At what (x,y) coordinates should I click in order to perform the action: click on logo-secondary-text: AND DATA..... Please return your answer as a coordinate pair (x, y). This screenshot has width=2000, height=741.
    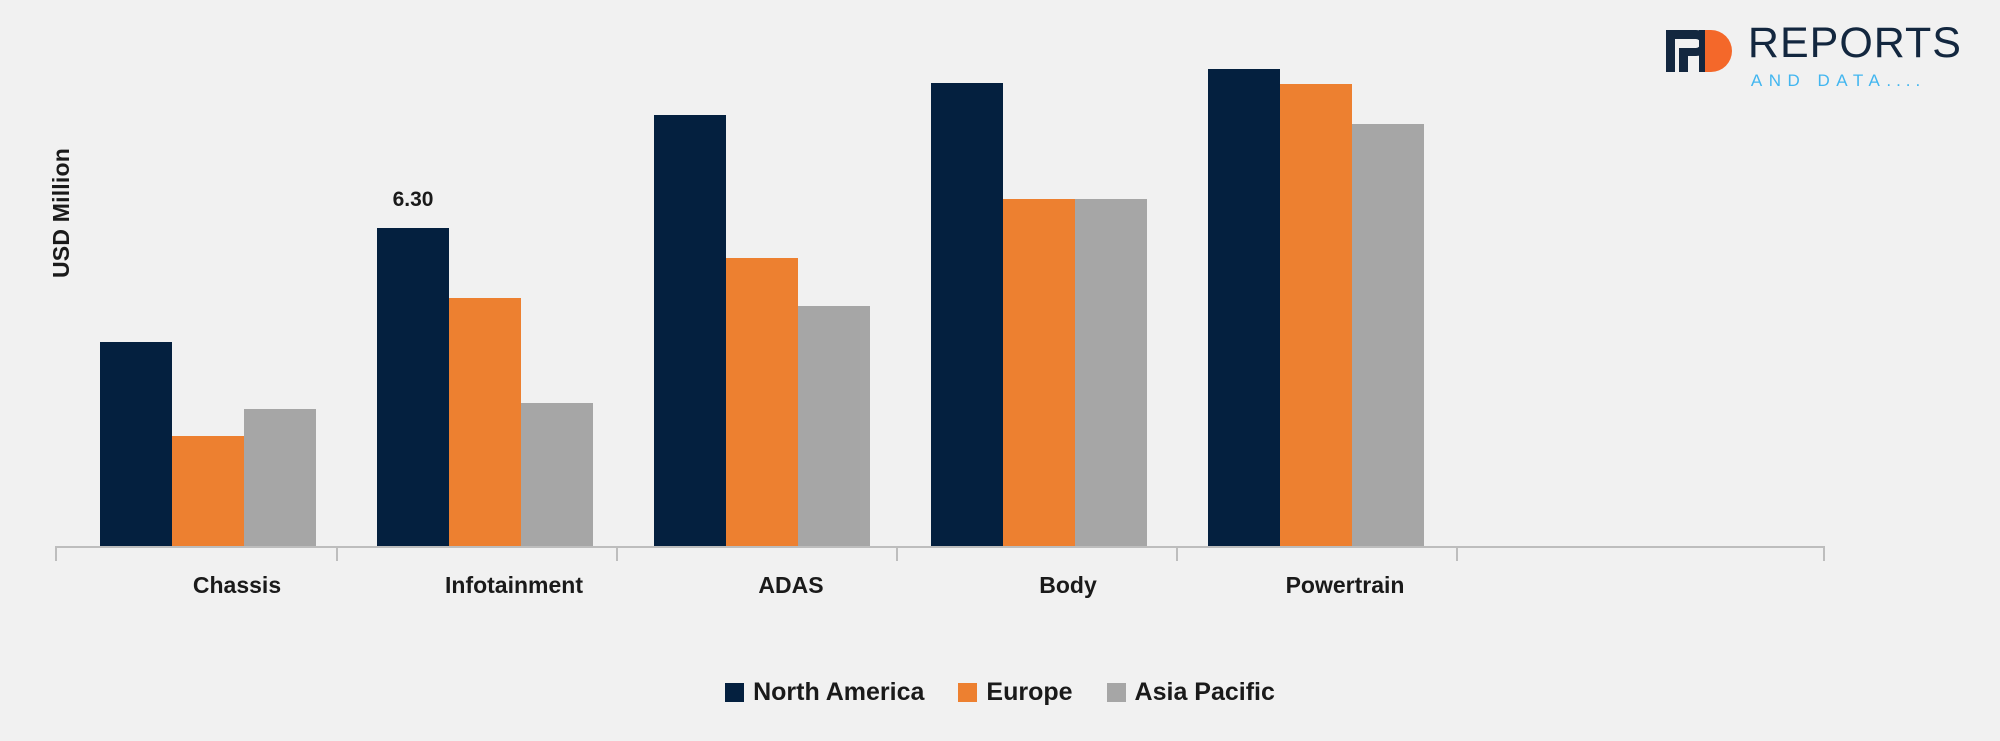
    Looking at the image, I should click on (1838, 80).